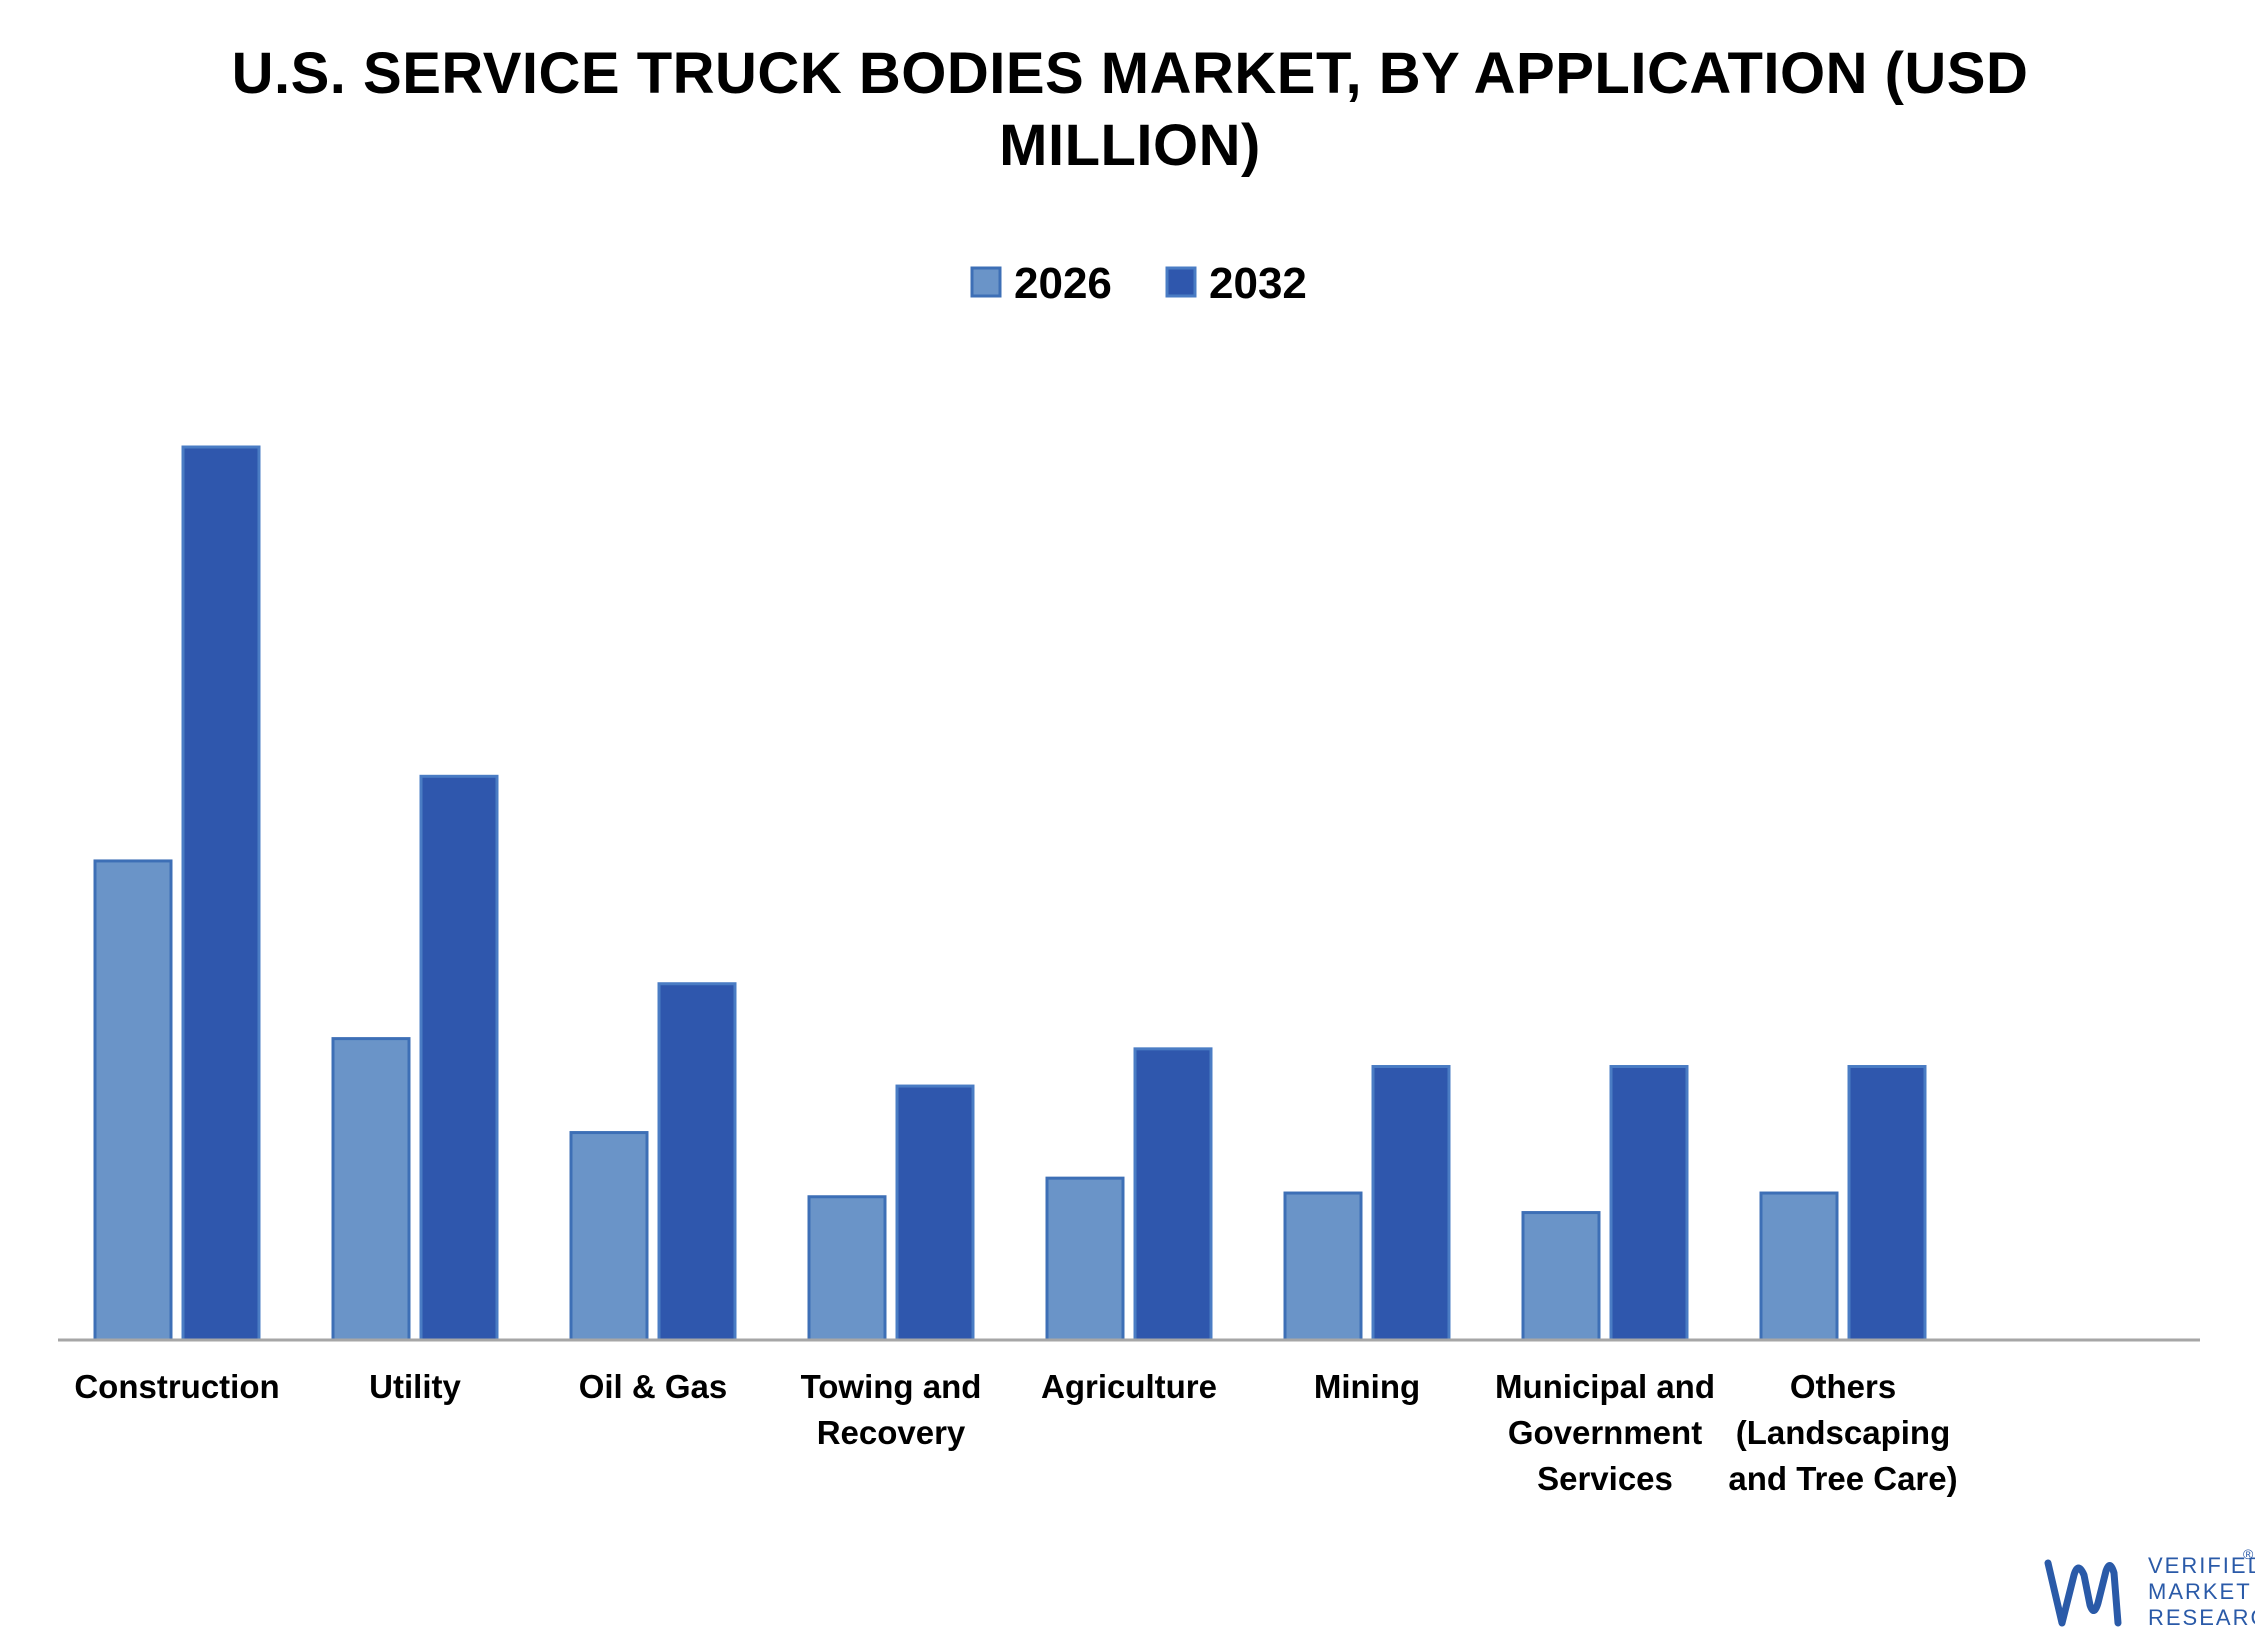 The height and width of the screenshot is (1642, 2257). I want to click on category-label-4: Agriculture, so click(1129, 1386).